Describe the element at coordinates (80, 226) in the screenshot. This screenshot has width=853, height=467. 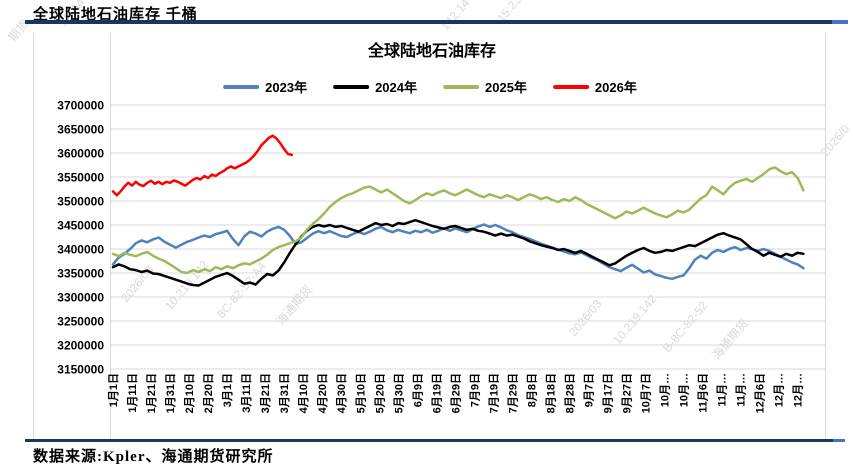
I see `y-tick-label: 3450000` at that location.